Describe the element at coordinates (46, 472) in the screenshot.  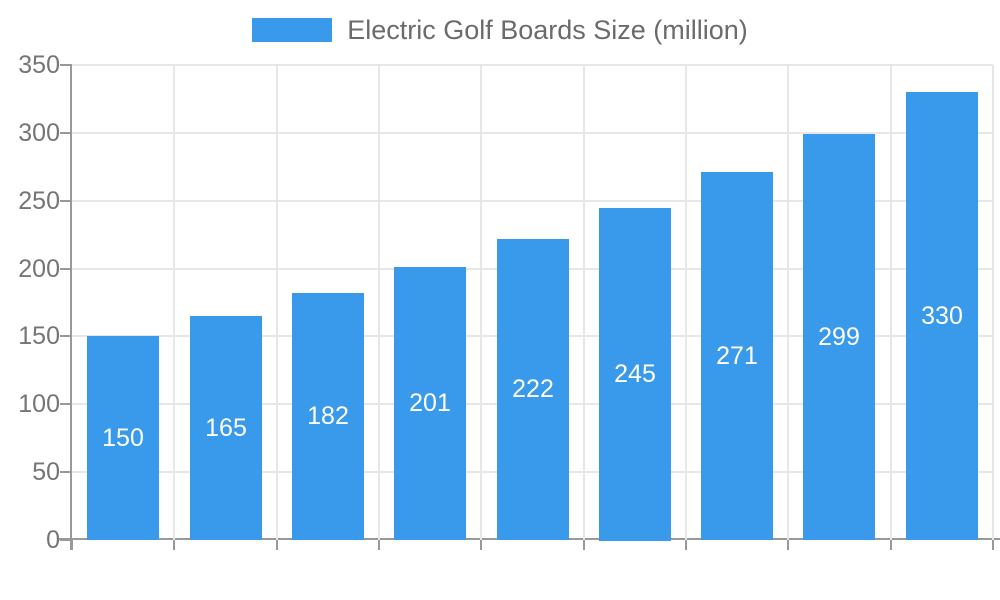
I see `y-tick-label: 50` at that location.